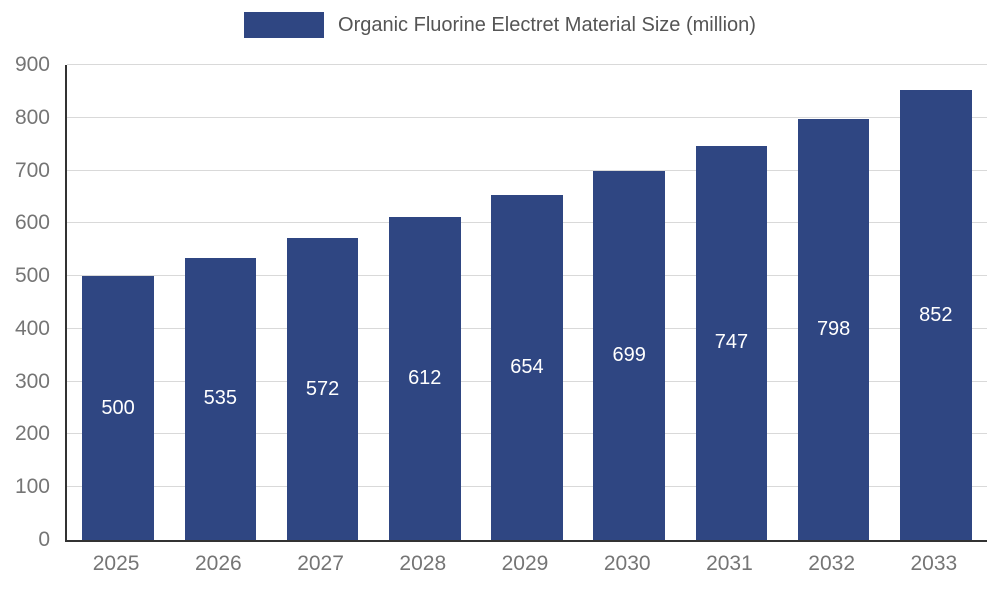  I want to click on bar-slot: 572, so click(322, 302).